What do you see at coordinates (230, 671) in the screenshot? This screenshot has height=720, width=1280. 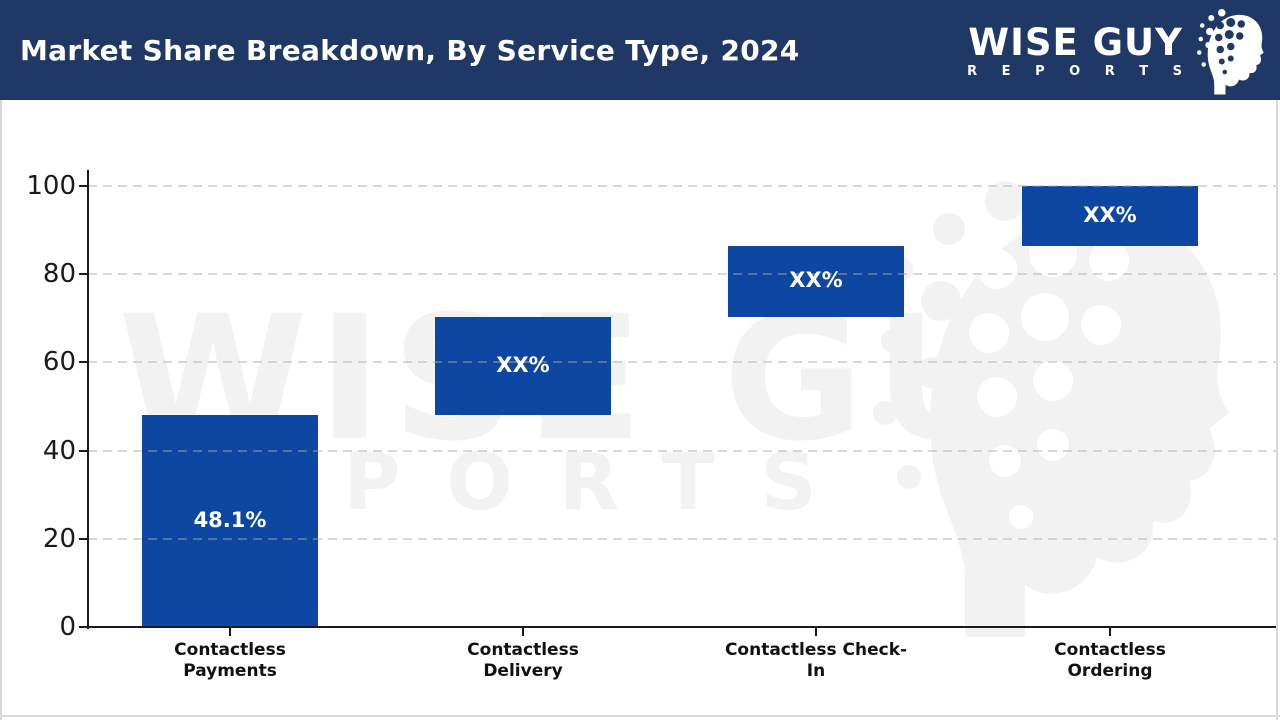 I see `x-axis-category-label-line: Payments` at bounding box center [230, 671].